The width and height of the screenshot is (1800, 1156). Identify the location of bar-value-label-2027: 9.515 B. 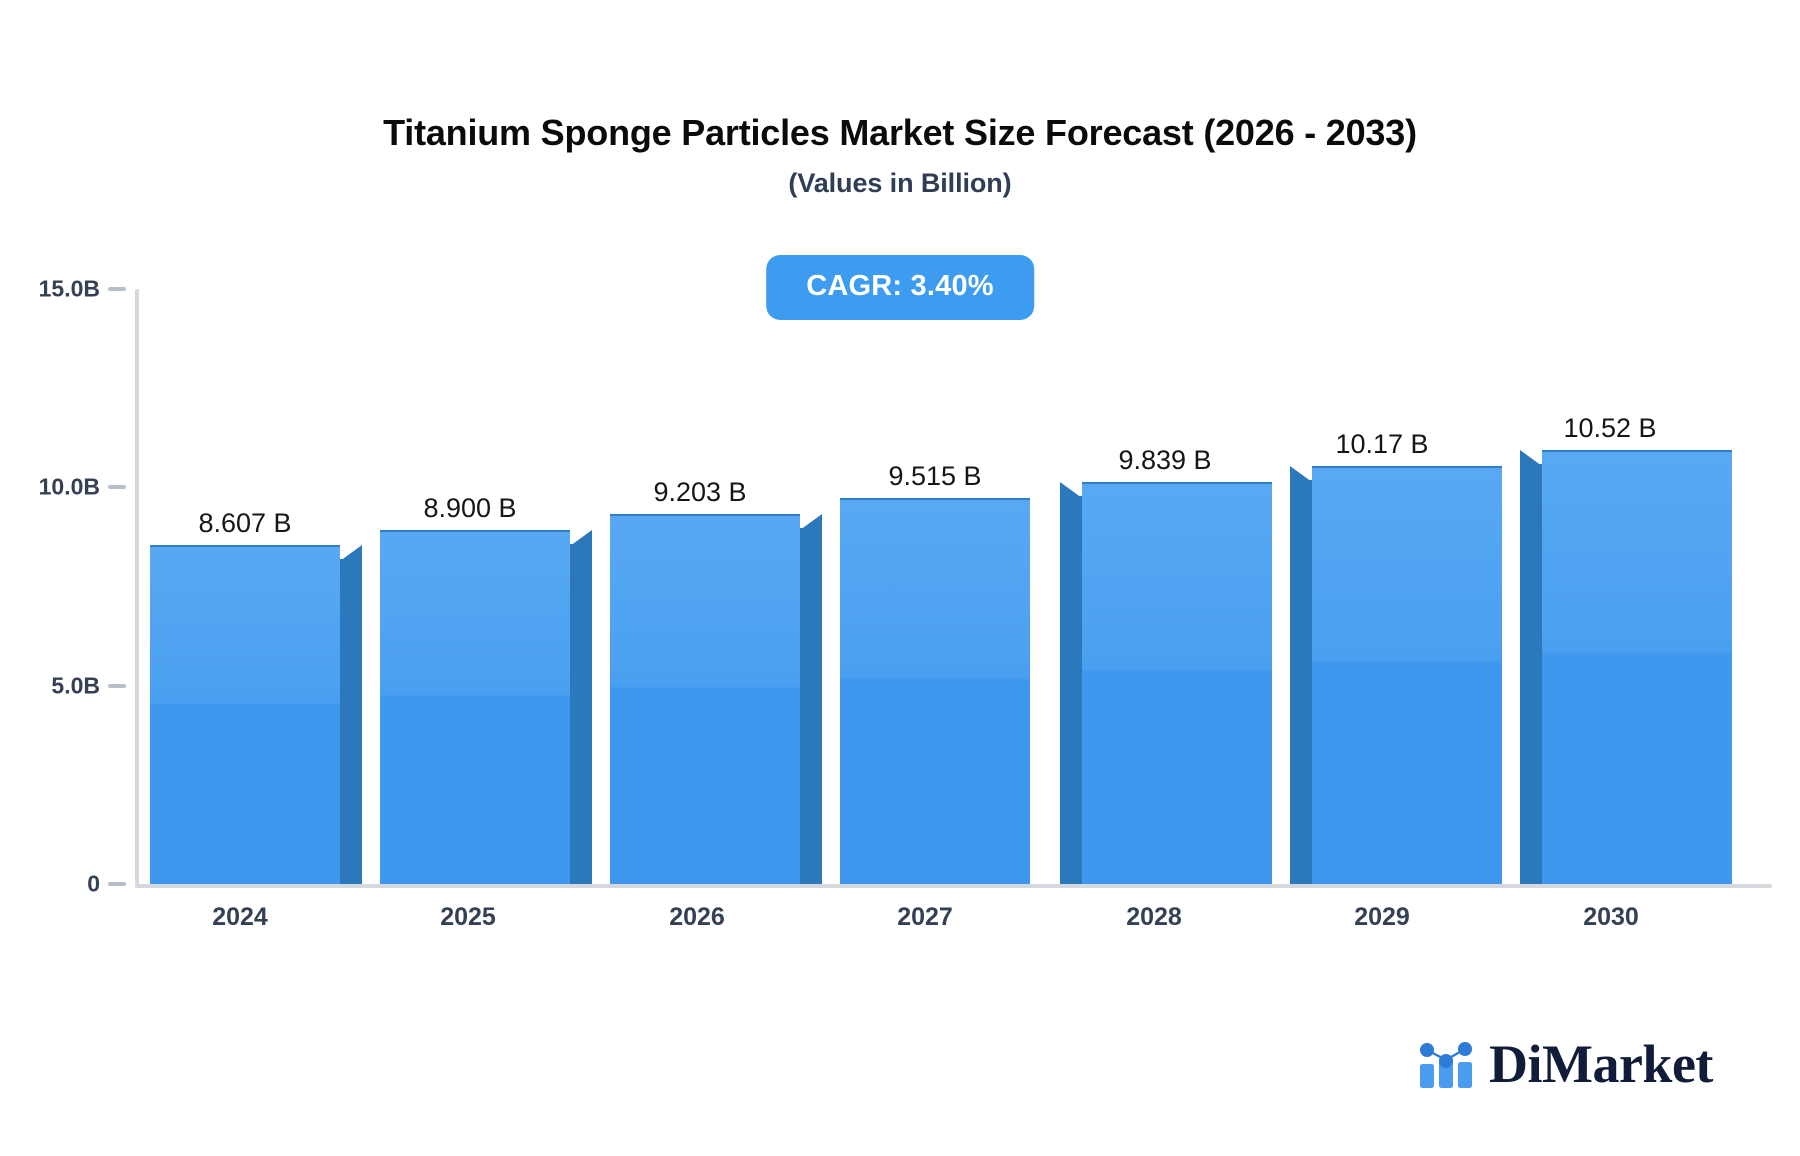
(935, 476).